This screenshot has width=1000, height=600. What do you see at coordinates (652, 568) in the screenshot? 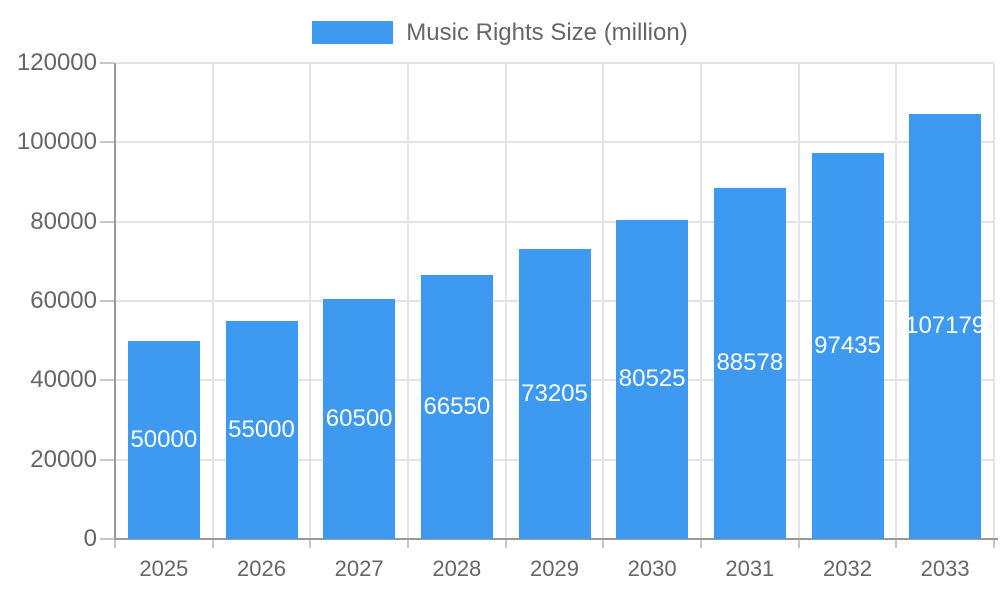
I see `x-axis-tick-label: 2030` at bounding box center [652, 568].